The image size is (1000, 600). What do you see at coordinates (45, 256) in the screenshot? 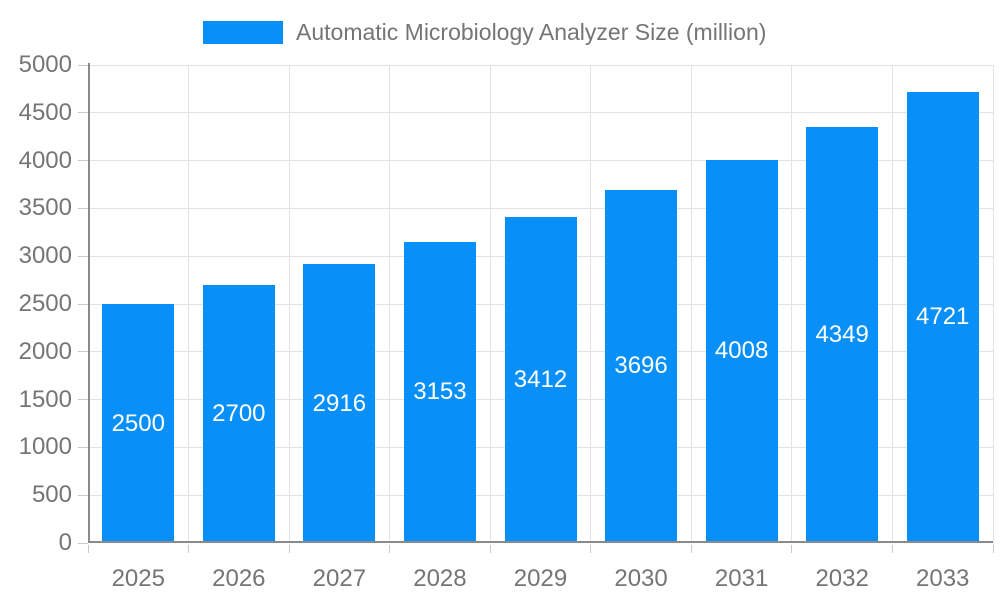
I see `y-axis-label: 3000` at bounding box center [45, 256].